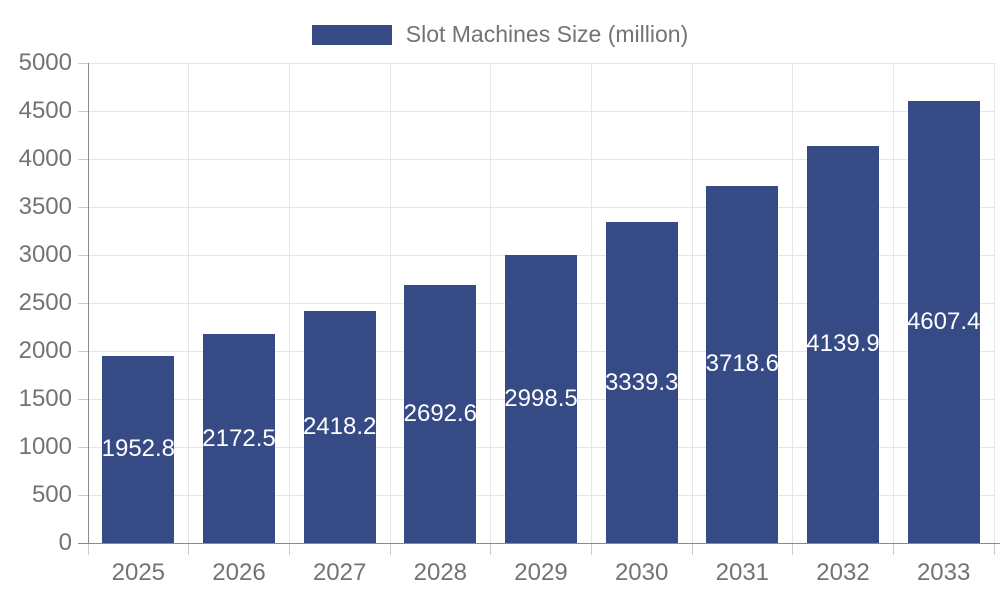 The width and height of the screenshot is (1000, 600). Describe the element at coordinates (138, 572) in the screenshot. I see `x-axis-category-label: 2025` at that location.